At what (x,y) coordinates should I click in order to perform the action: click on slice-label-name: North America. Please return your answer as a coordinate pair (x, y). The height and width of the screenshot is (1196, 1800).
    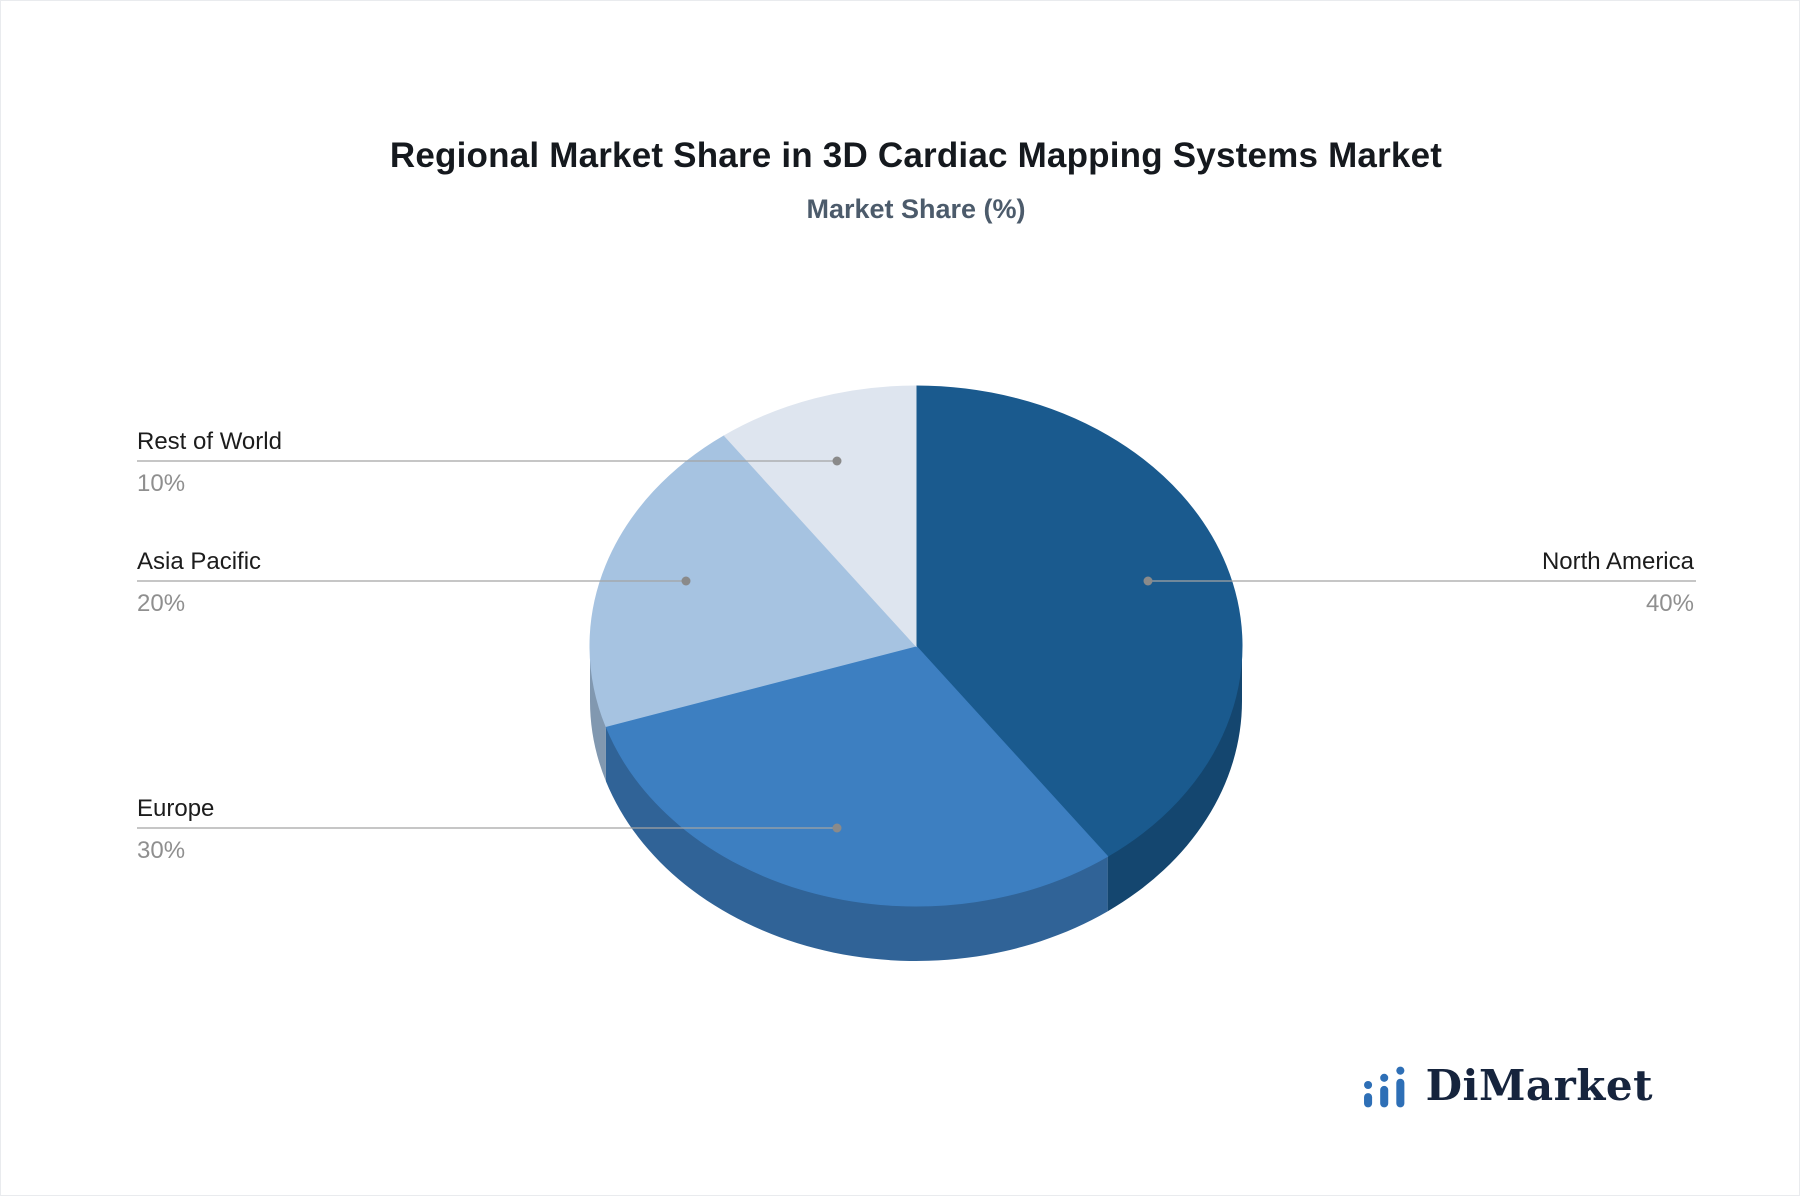
    Looking at the image, I should click on (1617, 561).